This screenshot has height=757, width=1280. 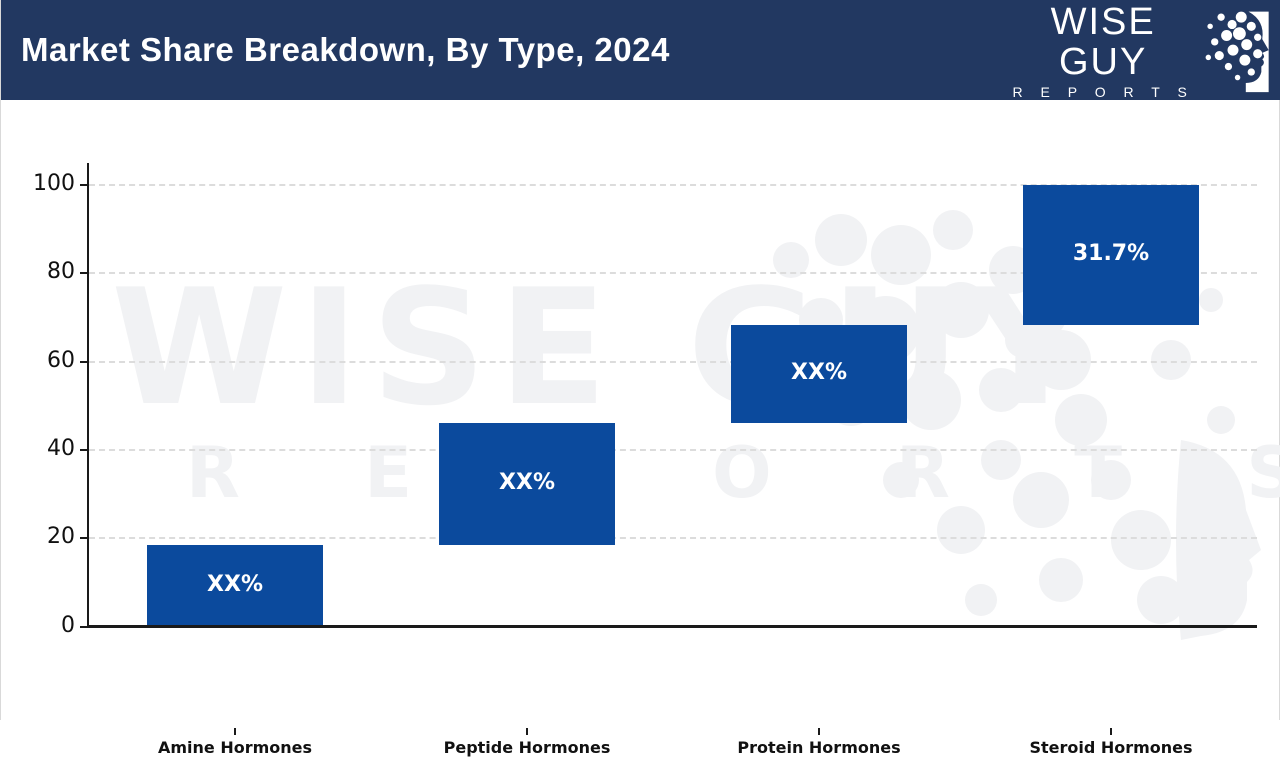 I want to click on x-axis-category-label-peptide-hormones: Peptide Hormones, so click(x=527, y=747).